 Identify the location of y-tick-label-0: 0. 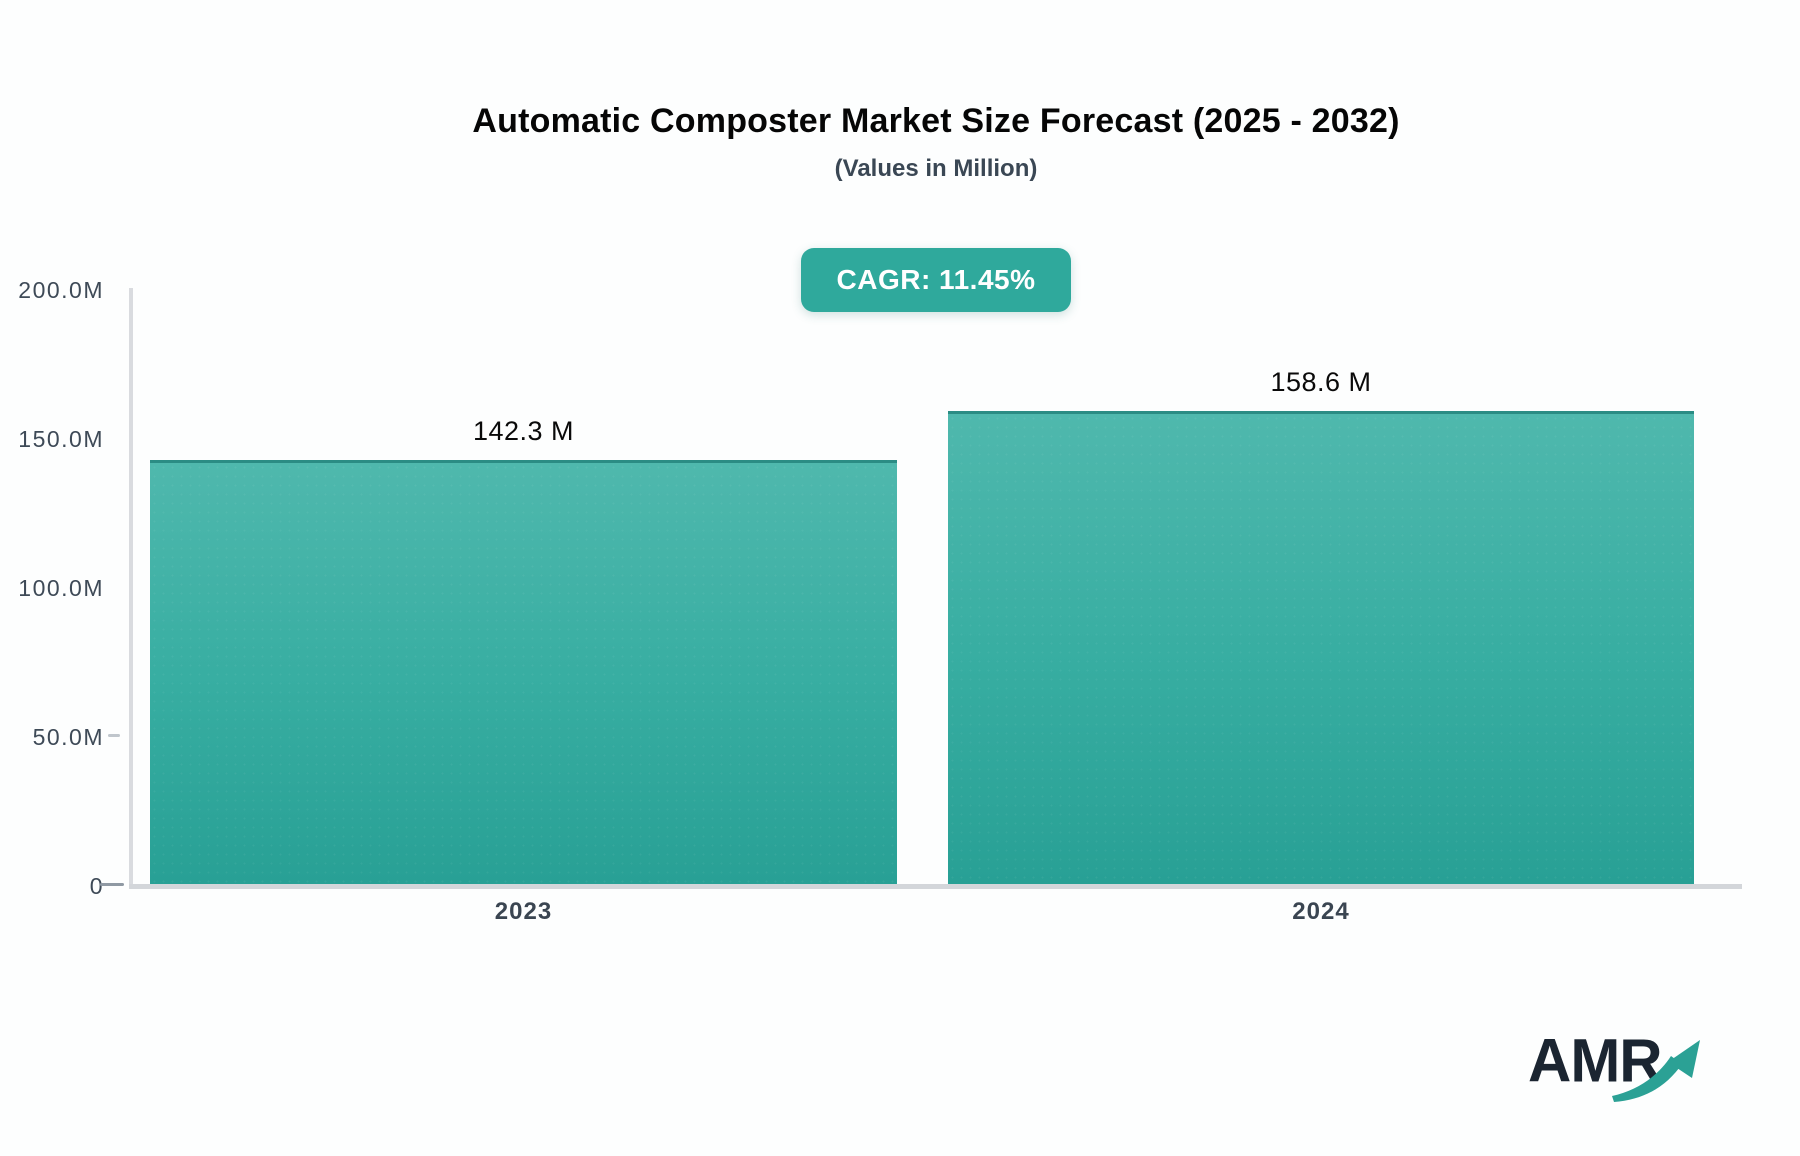
(96, 886).